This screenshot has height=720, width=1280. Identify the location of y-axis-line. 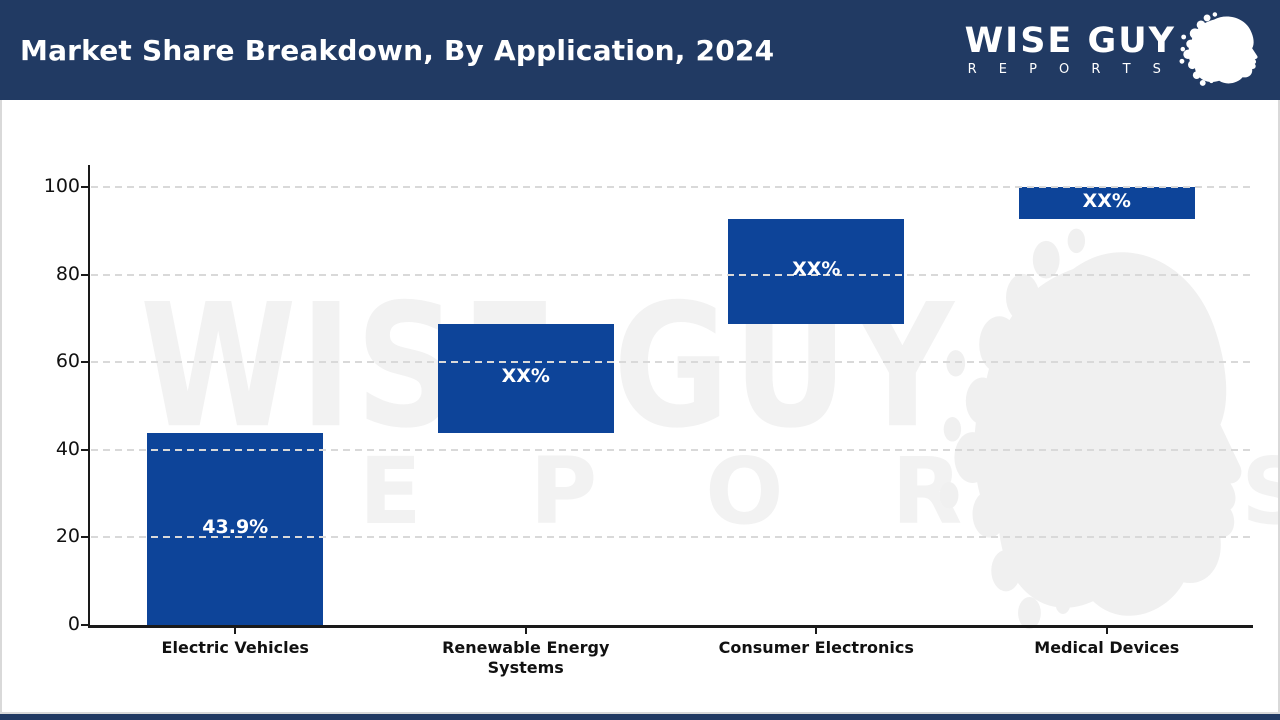
(89, 396).